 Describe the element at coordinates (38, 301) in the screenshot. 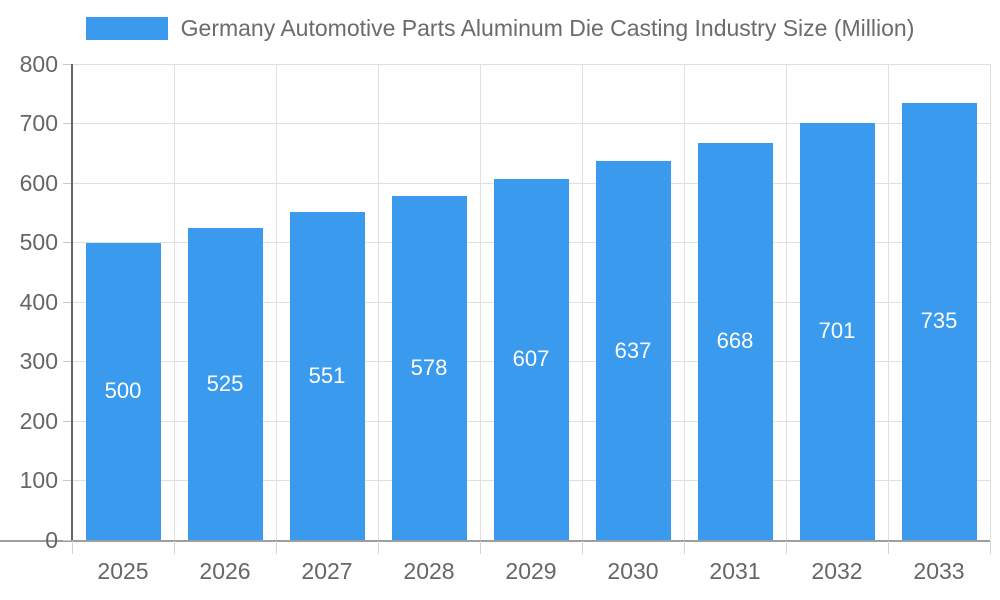

I see `y-axis-tick-label: 400` at that location.